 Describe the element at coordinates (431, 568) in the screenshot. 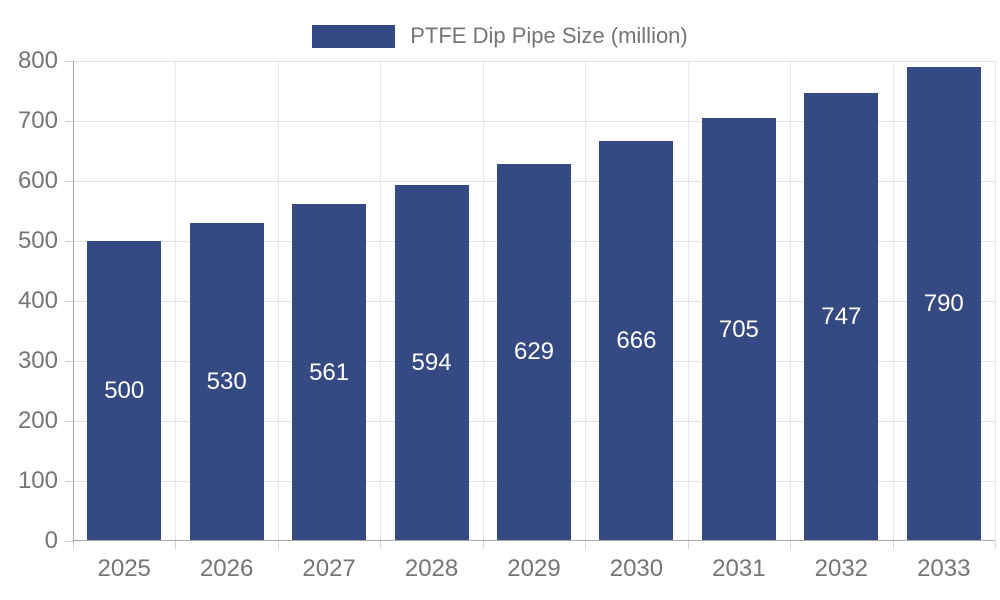

I see `x-axis-label: 2028` at that location.